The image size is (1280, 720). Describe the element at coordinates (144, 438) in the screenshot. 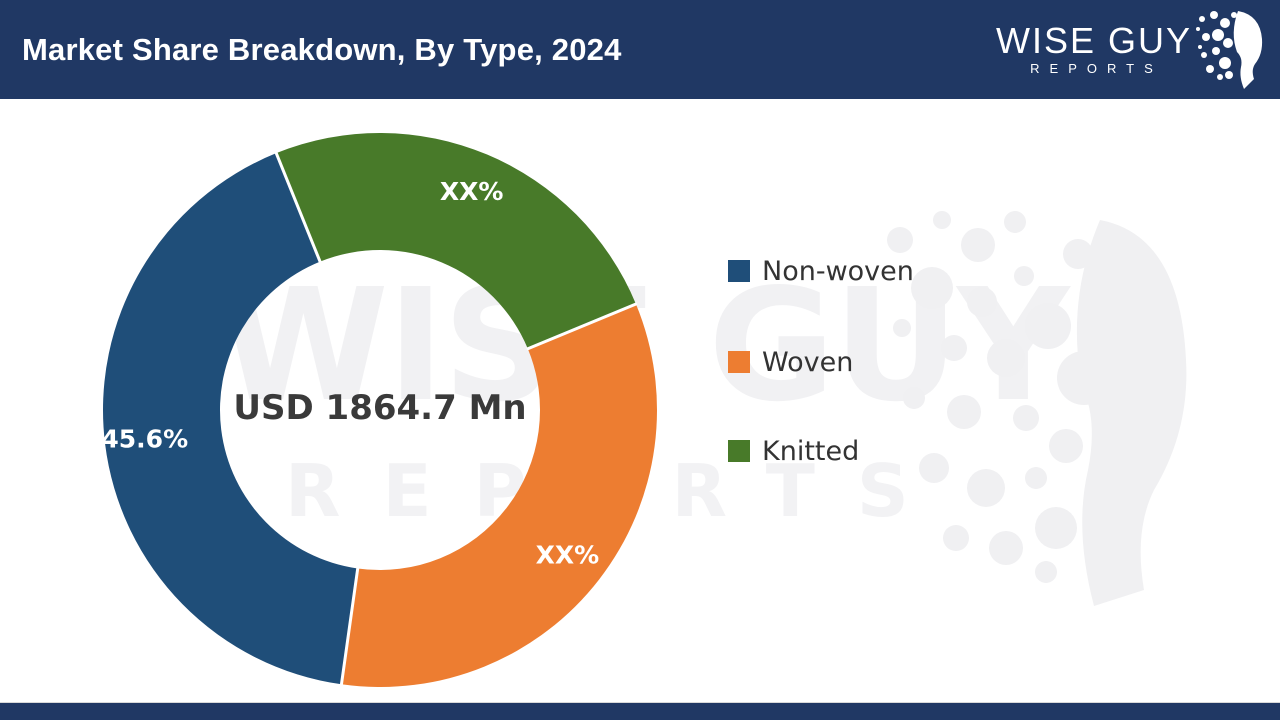

I see `wedge-value-label: 45.6%` at that location.